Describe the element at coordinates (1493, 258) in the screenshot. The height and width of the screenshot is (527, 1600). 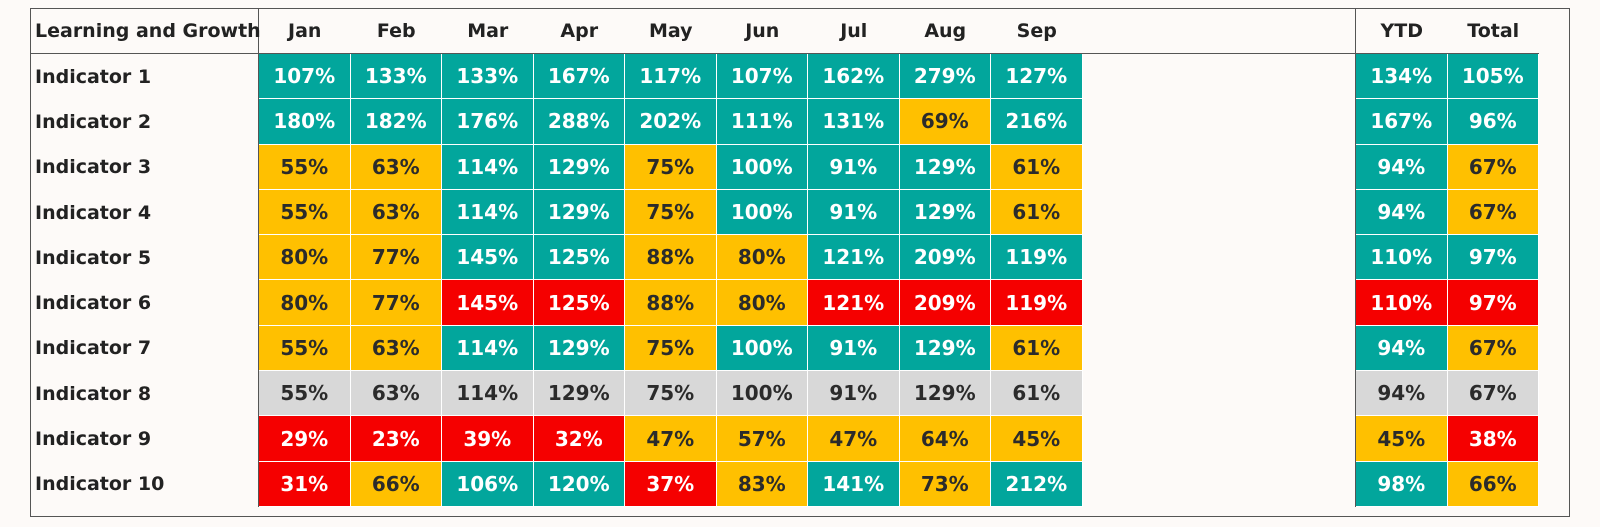
I see `total-cell-indicator-5: 97%` at that location.